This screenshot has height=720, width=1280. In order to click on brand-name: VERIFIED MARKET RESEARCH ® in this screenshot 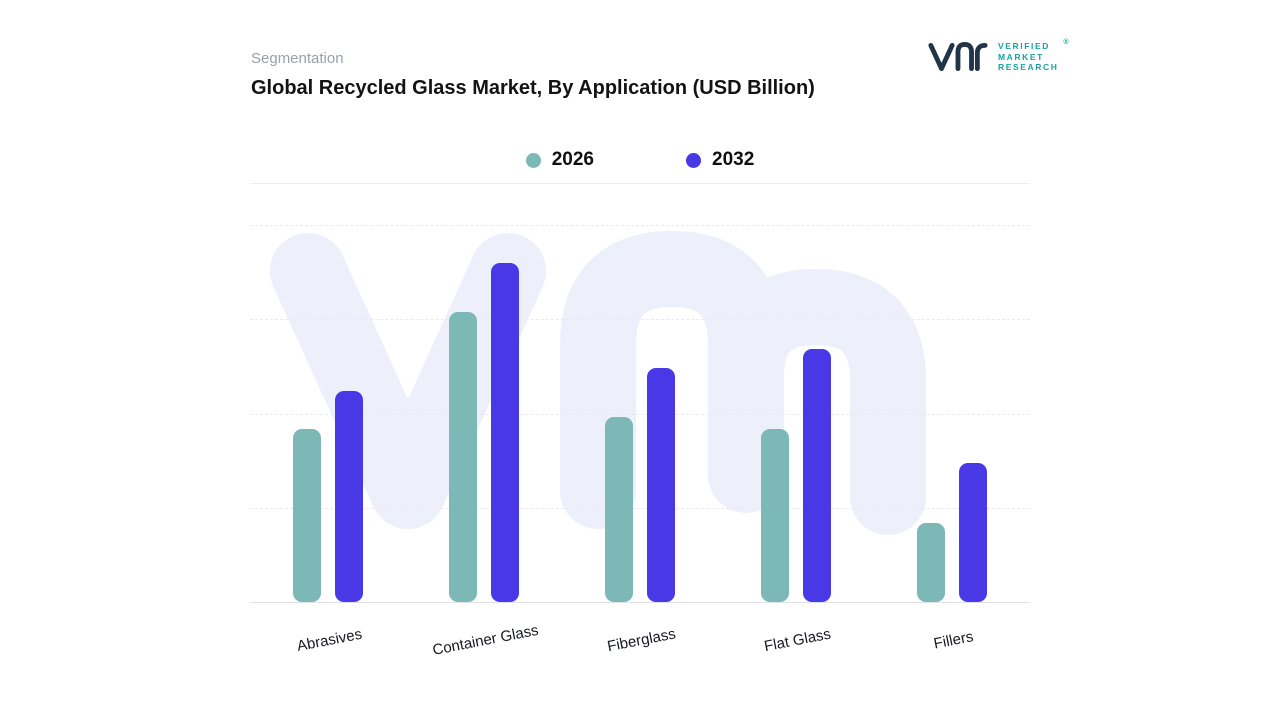, I will do `click(1033, 56)`.